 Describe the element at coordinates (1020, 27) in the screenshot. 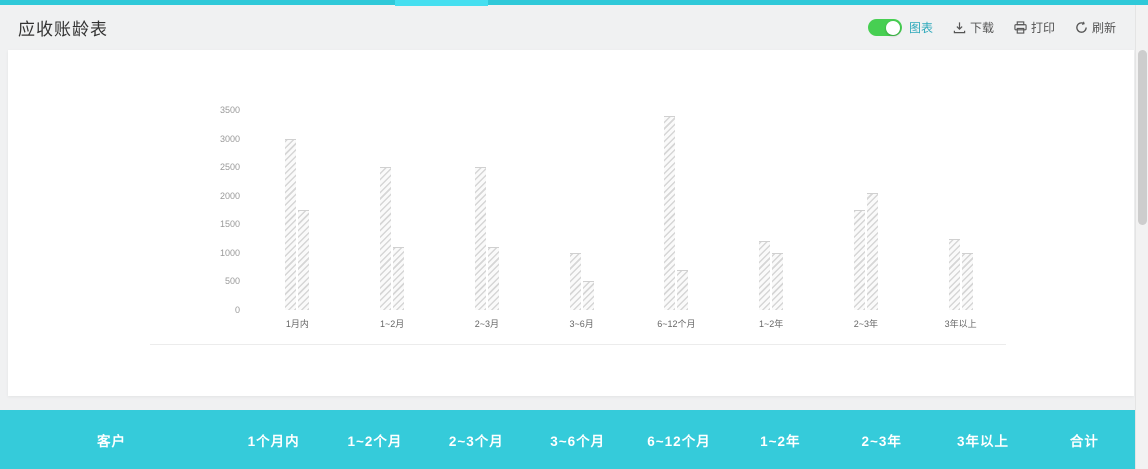

I see `print-icon` at that location.